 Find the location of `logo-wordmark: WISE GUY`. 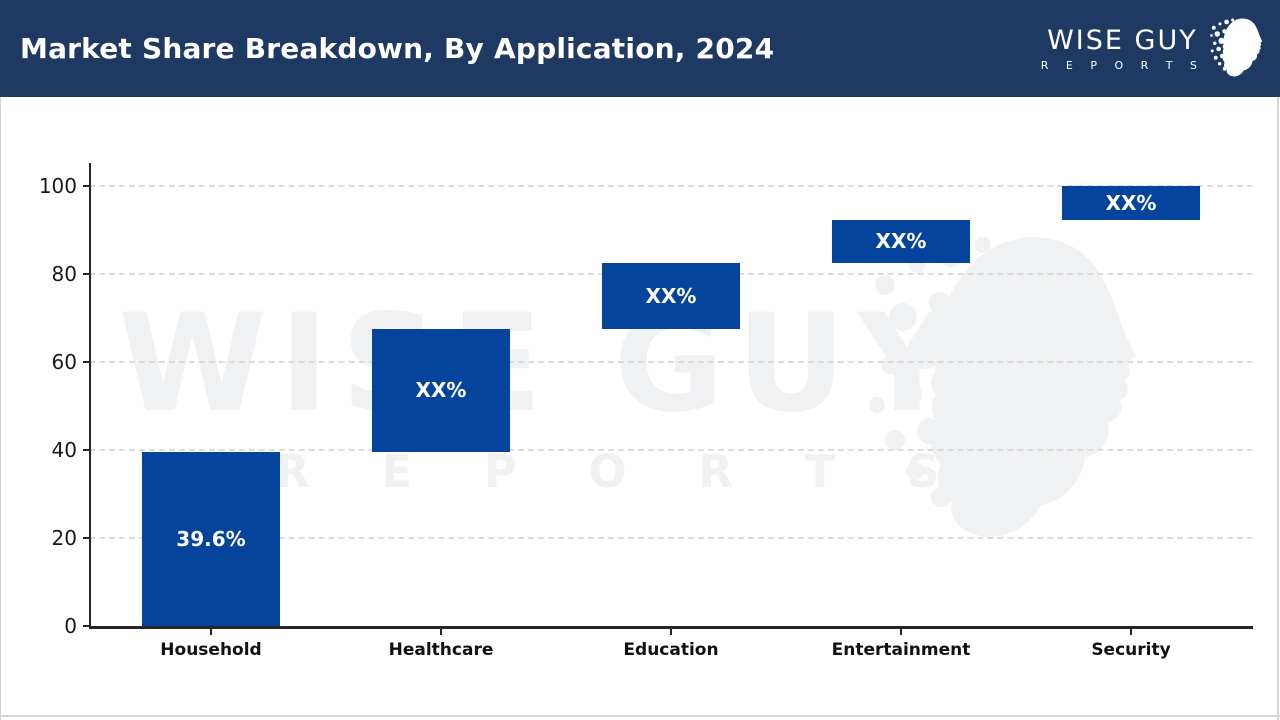

logo-wordmark: WISE GUY is located at coordinates (1122, 40).